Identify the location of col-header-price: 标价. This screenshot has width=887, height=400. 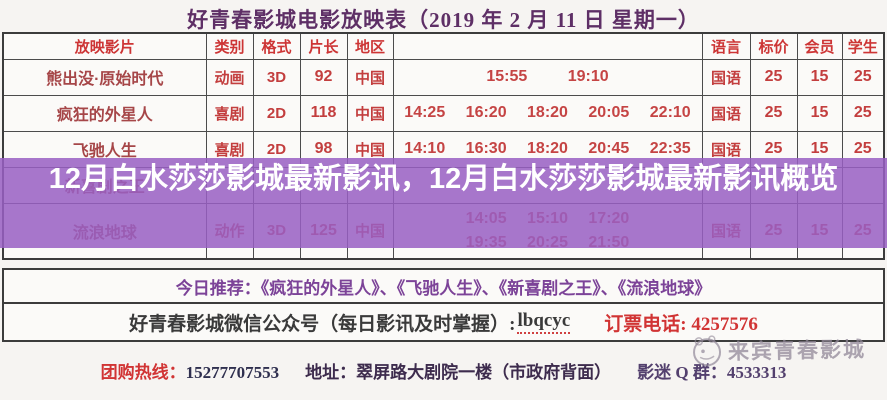
(773, 46).